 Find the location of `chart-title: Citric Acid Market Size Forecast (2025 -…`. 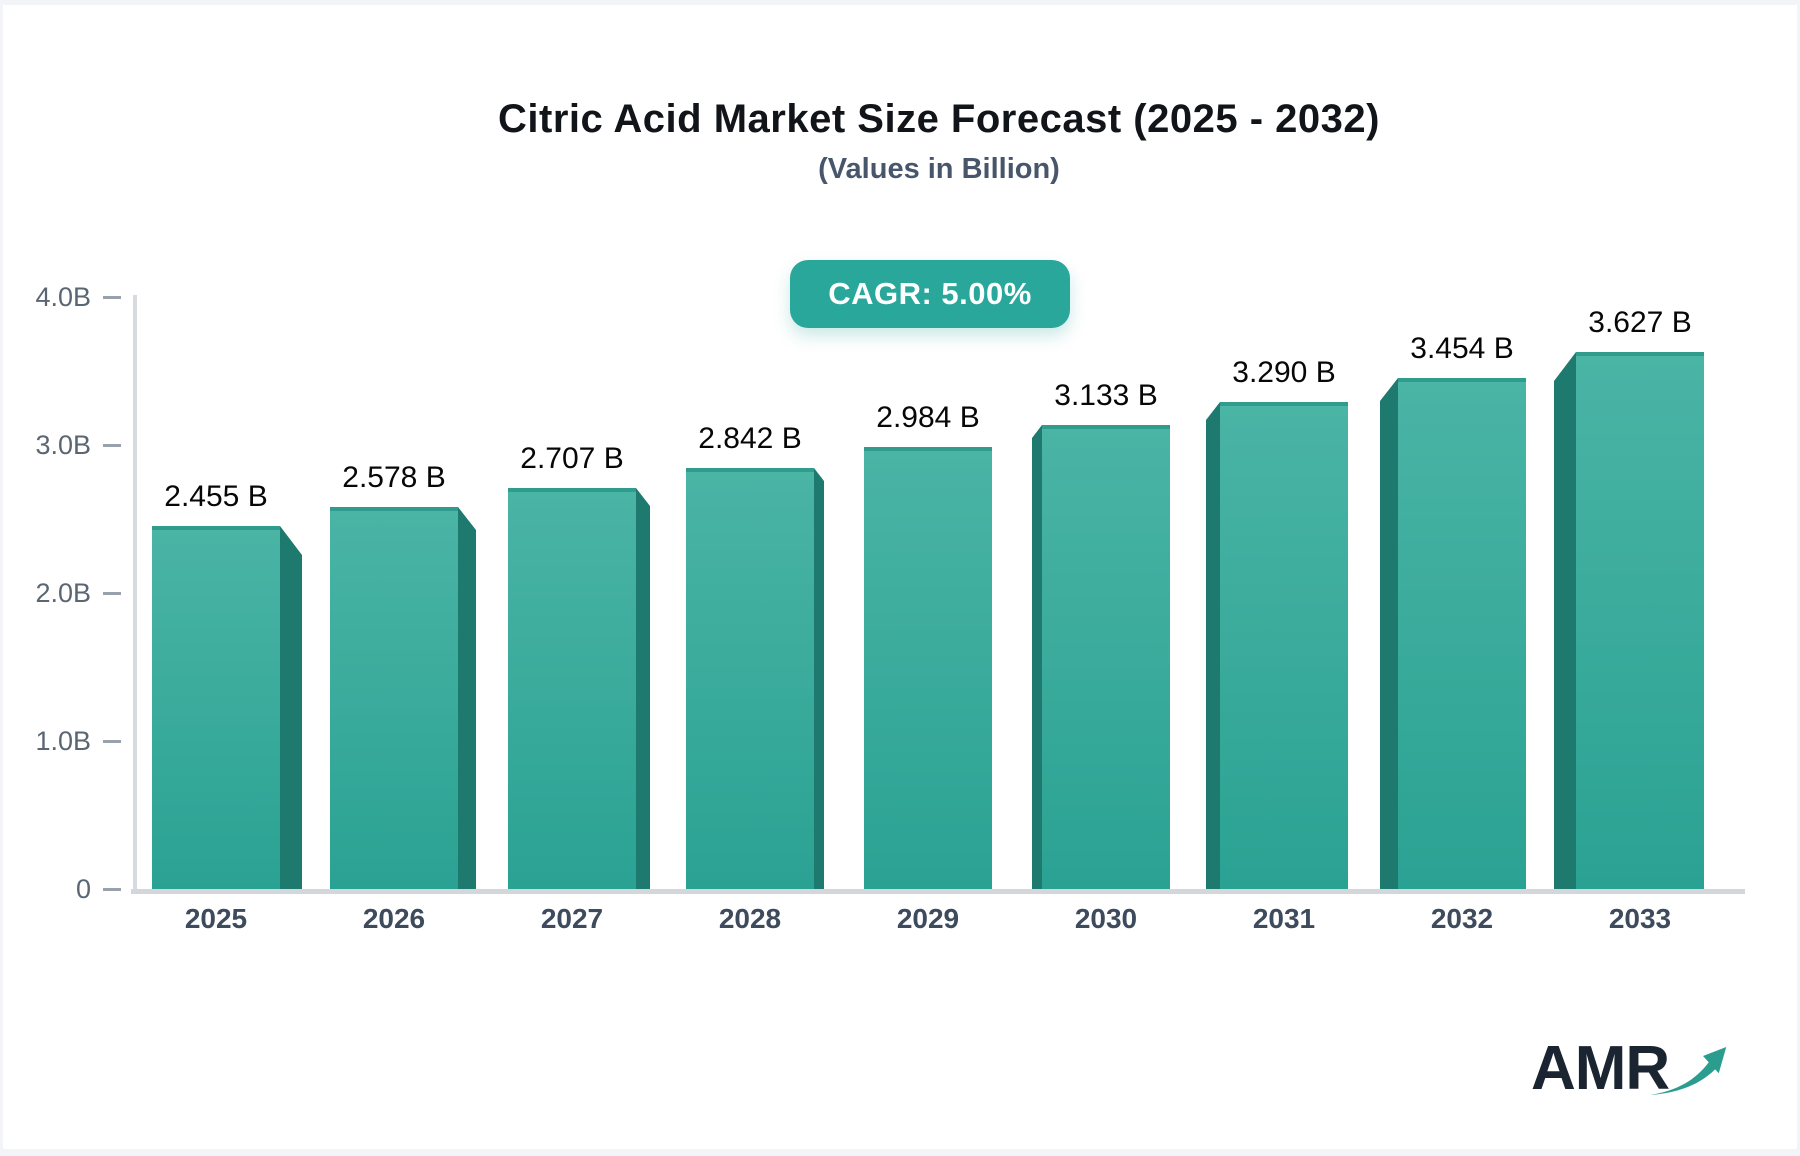

chart-title: Citric Acid Market Size Forecast (2025 -… is located at coordinates (939, 119).